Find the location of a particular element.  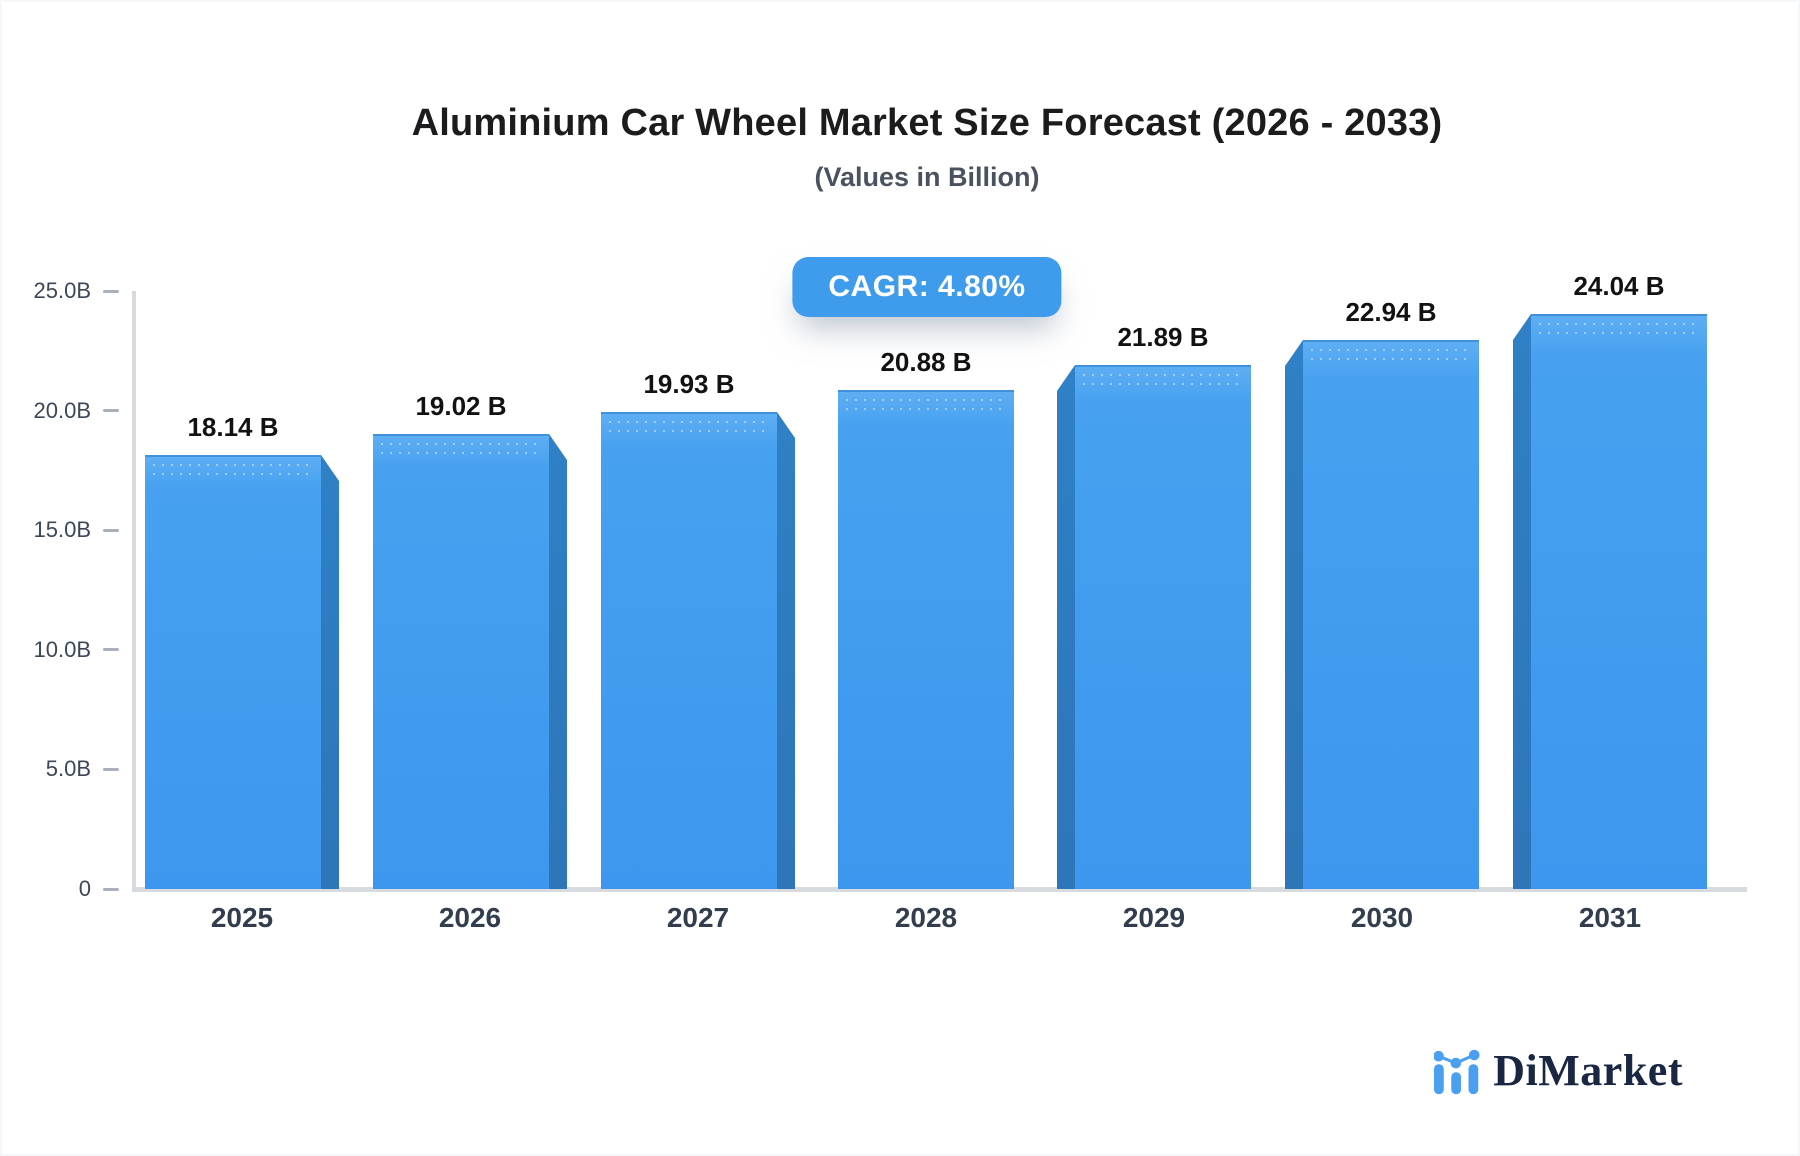

bar-2025 is located at coordinates (242, 672).